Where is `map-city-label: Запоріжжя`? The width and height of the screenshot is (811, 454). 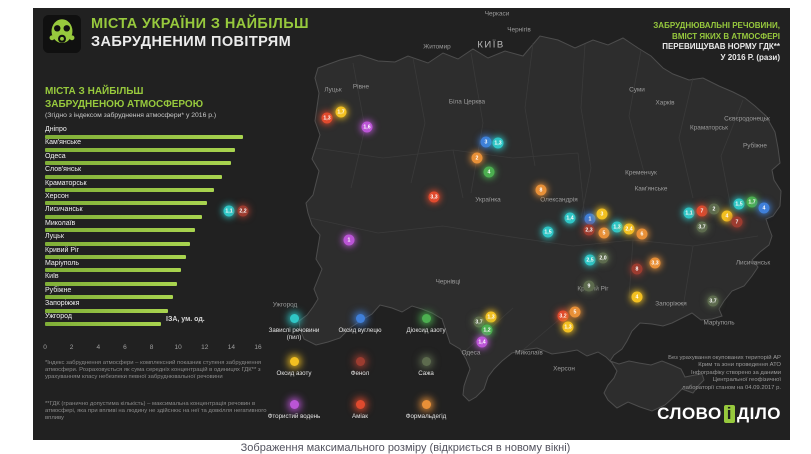 map-city-label: Запоріжжя is located at coordinates (671, 304).